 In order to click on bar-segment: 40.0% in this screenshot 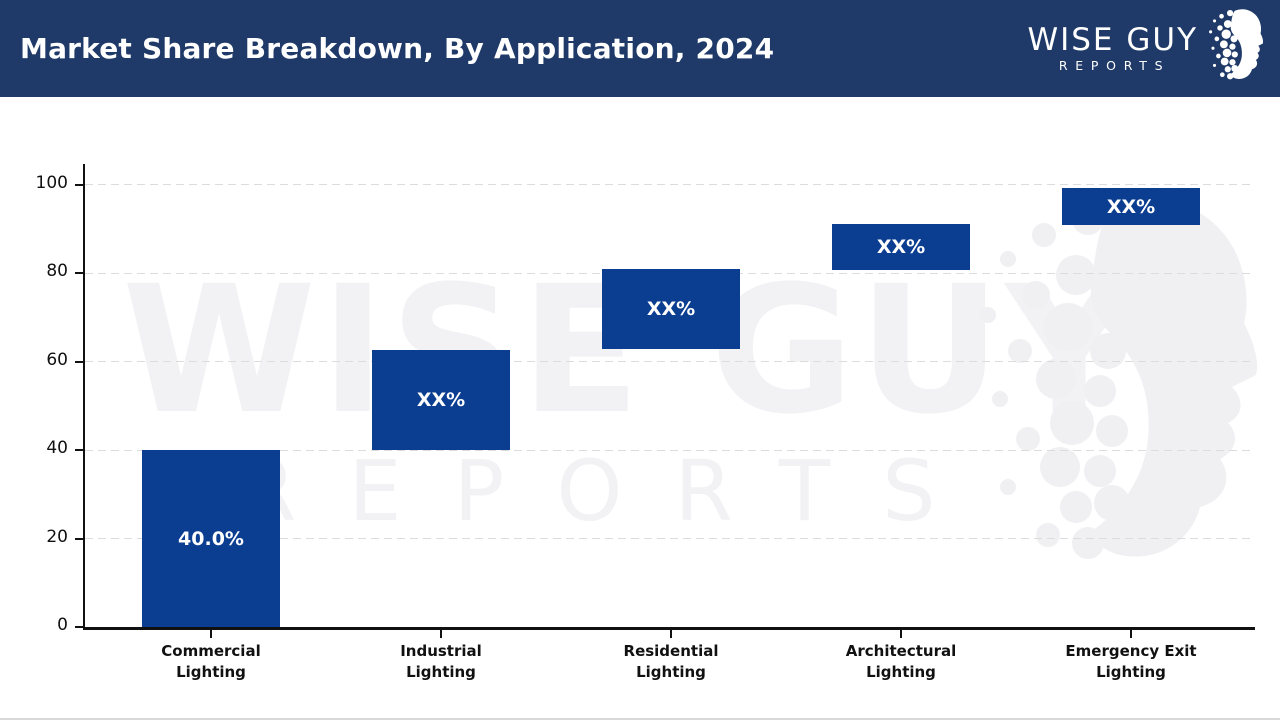, I will do `click(211, 538)`.